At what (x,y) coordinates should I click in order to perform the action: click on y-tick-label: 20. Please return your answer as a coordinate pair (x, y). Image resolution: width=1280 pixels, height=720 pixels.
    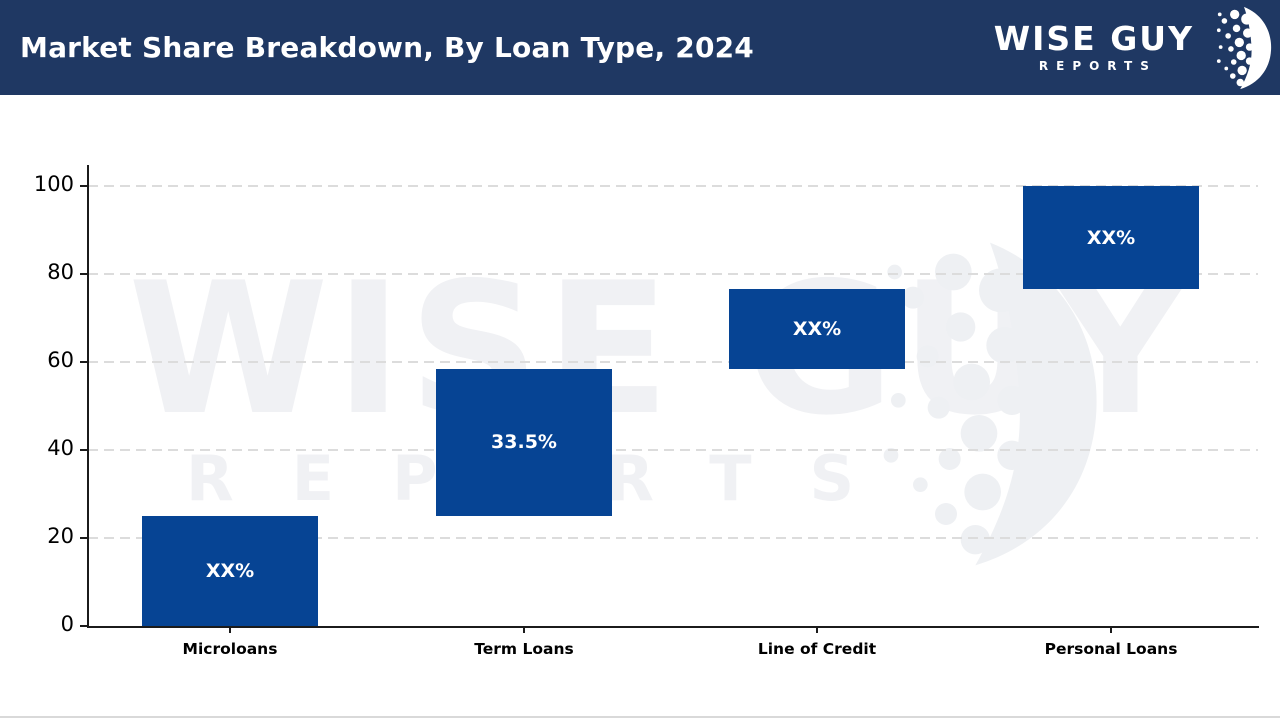
    Looking at the image, I should click on (60, 536).